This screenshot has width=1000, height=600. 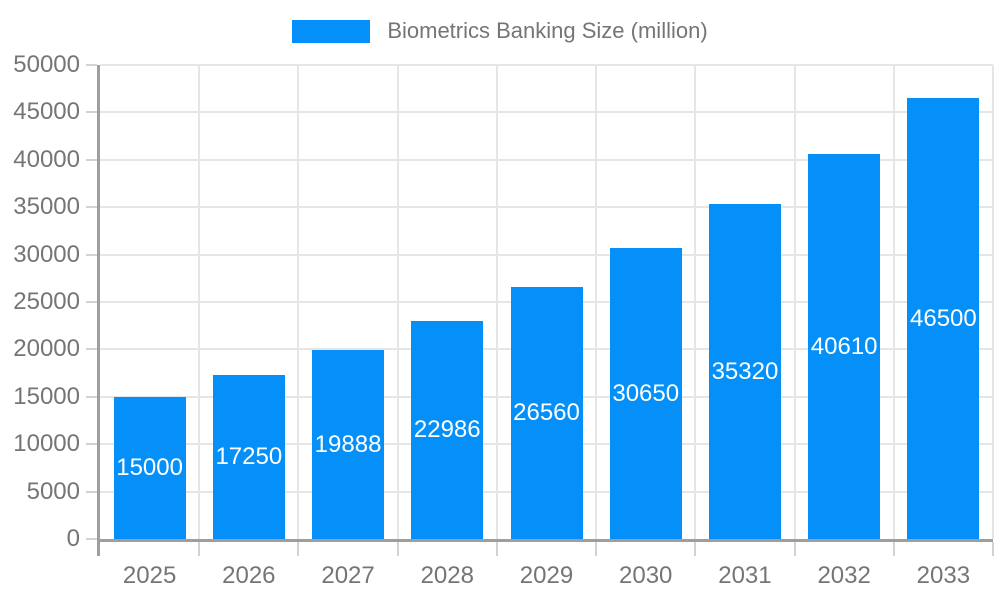 I want to click on y-axis-line, so click(x=98, y=310).